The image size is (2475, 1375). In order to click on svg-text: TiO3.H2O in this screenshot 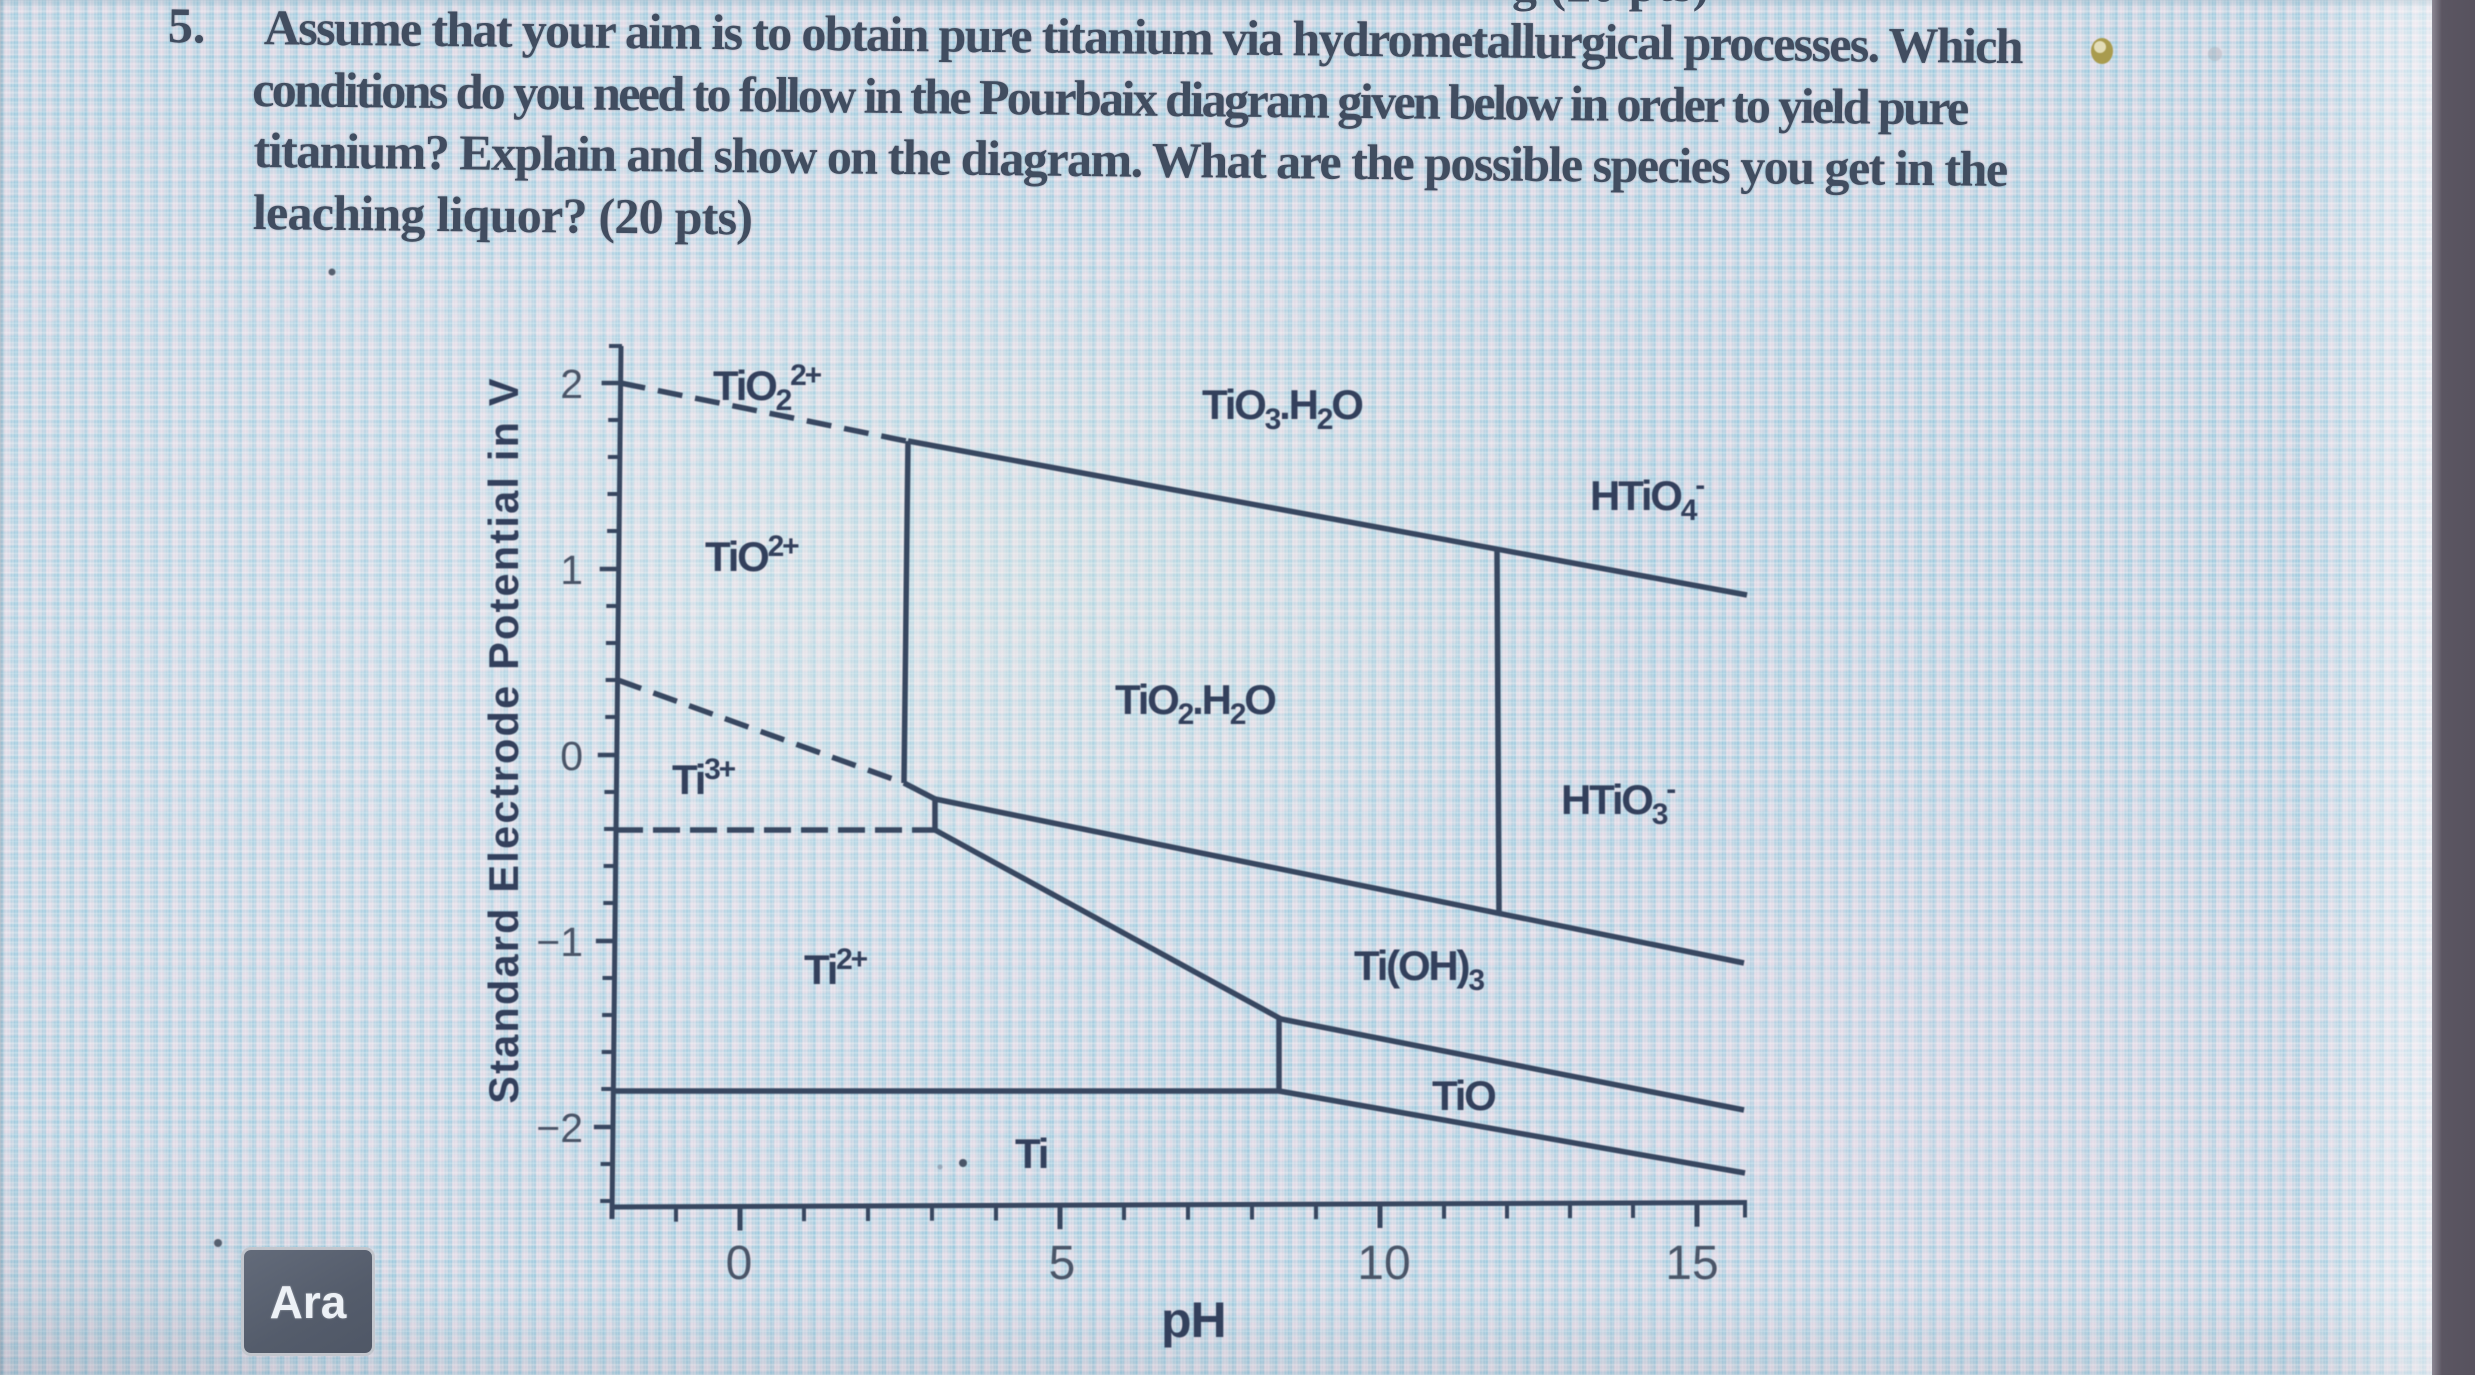, I will do `click(1282, 408)`.